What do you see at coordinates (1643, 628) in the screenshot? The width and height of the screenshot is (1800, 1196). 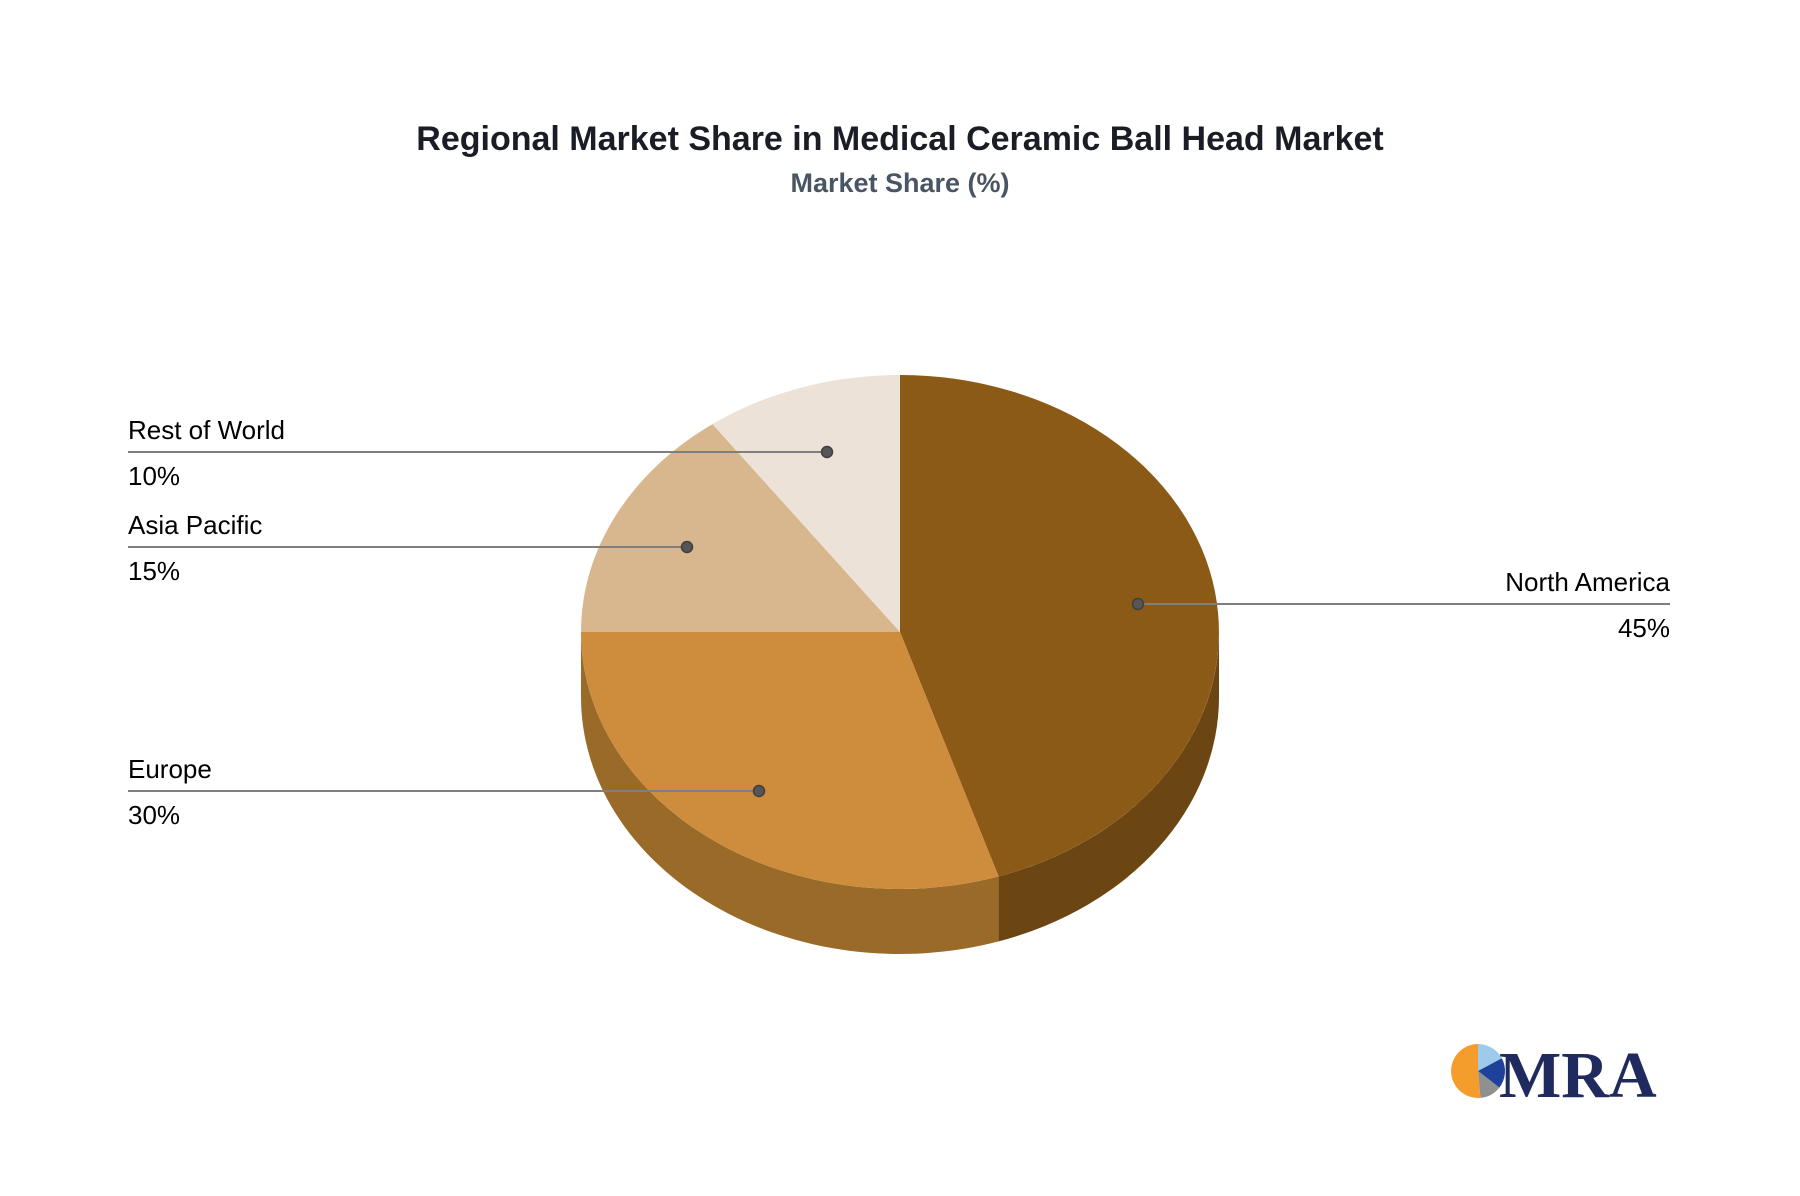 I see `slice-pct-north-america: 45%` at bounding box center [1643, 628].